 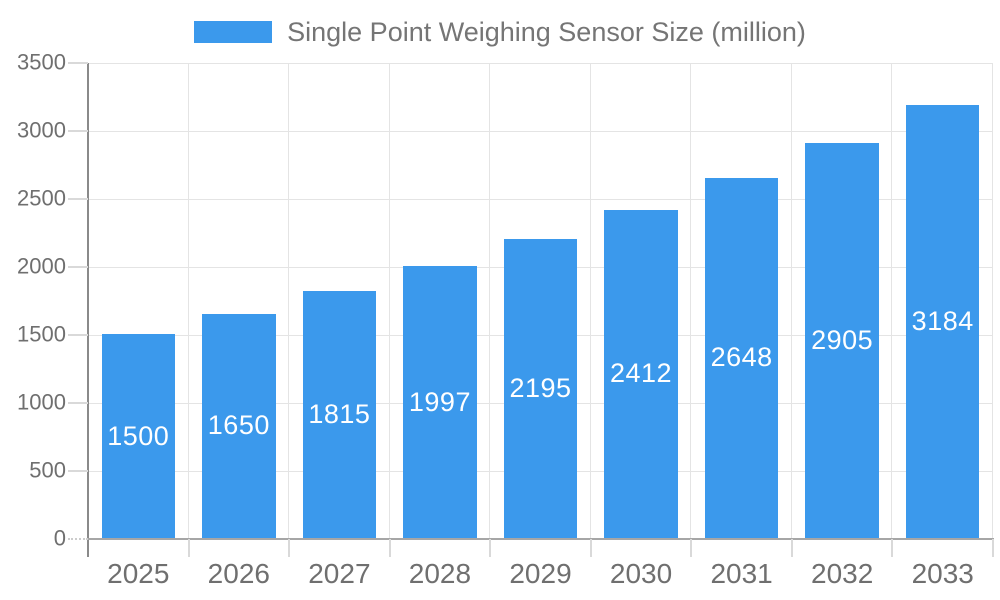 I want to click on bar-value-label: 2195, so click(x=540, y=388).